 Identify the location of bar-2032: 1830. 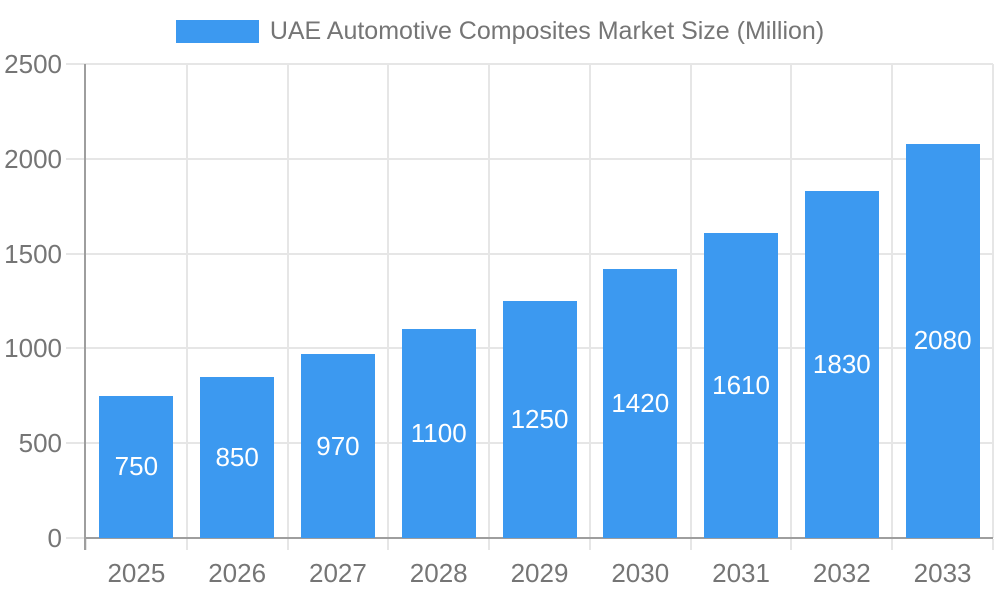
(841, 364).